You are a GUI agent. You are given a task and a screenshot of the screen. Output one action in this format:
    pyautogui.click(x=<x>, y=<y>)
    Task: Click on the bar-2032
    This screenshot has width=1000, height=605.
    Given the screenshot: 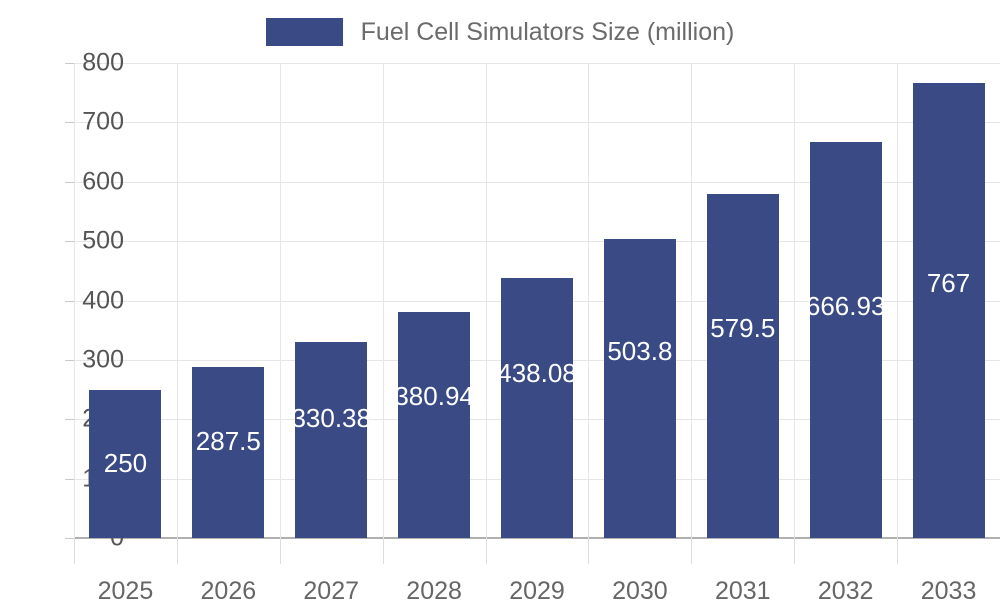 What is the action you would take?
    pyautogui.click(x=846, y=340)
    